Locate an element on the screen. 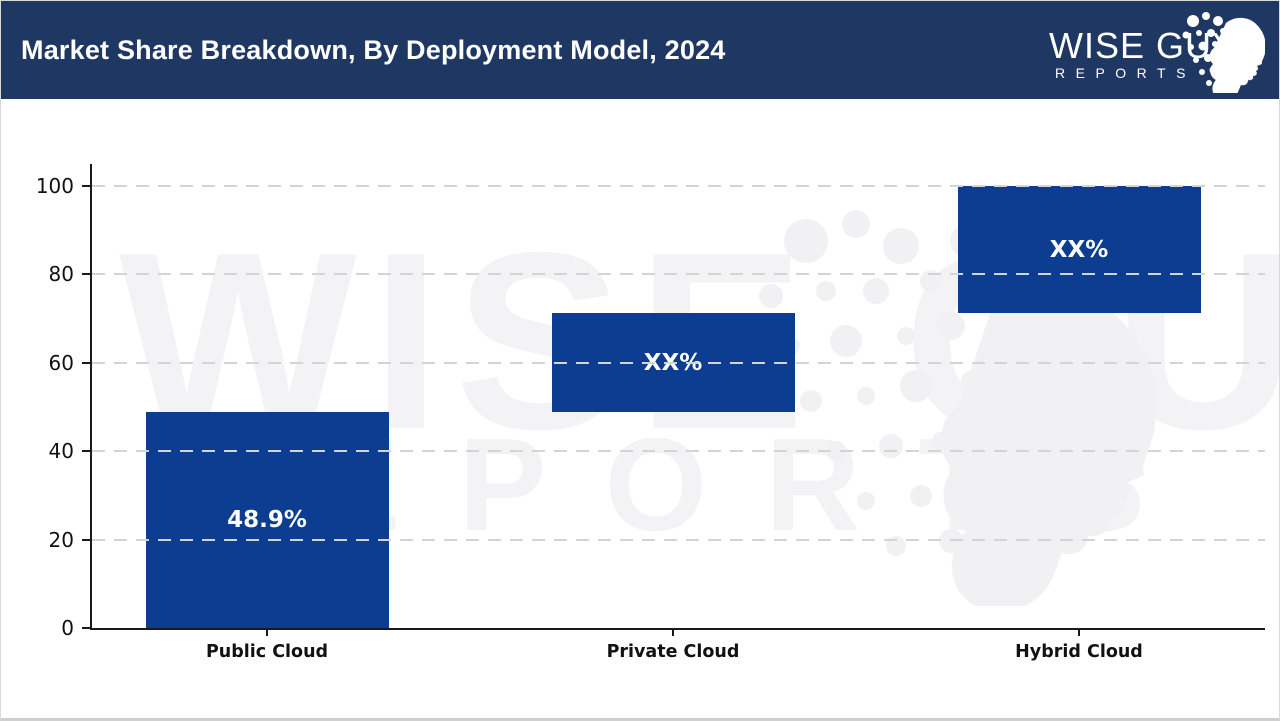 Image resolution: width=1280 pixels, height=721 pixels. bar-value-label-hybrid-cloud: XX% is located at coordinates (1079, 249).